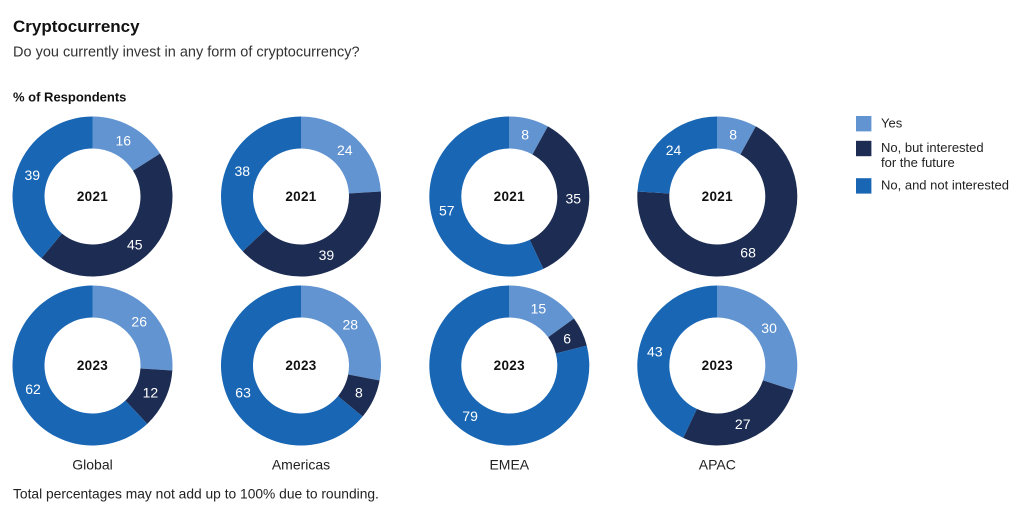 The height and width of the screenshot is (525, 1024). What do you see at coordinates (574, 199) in the screenshot?
I see `svg-text: 35` at bounding box center [574, 199].